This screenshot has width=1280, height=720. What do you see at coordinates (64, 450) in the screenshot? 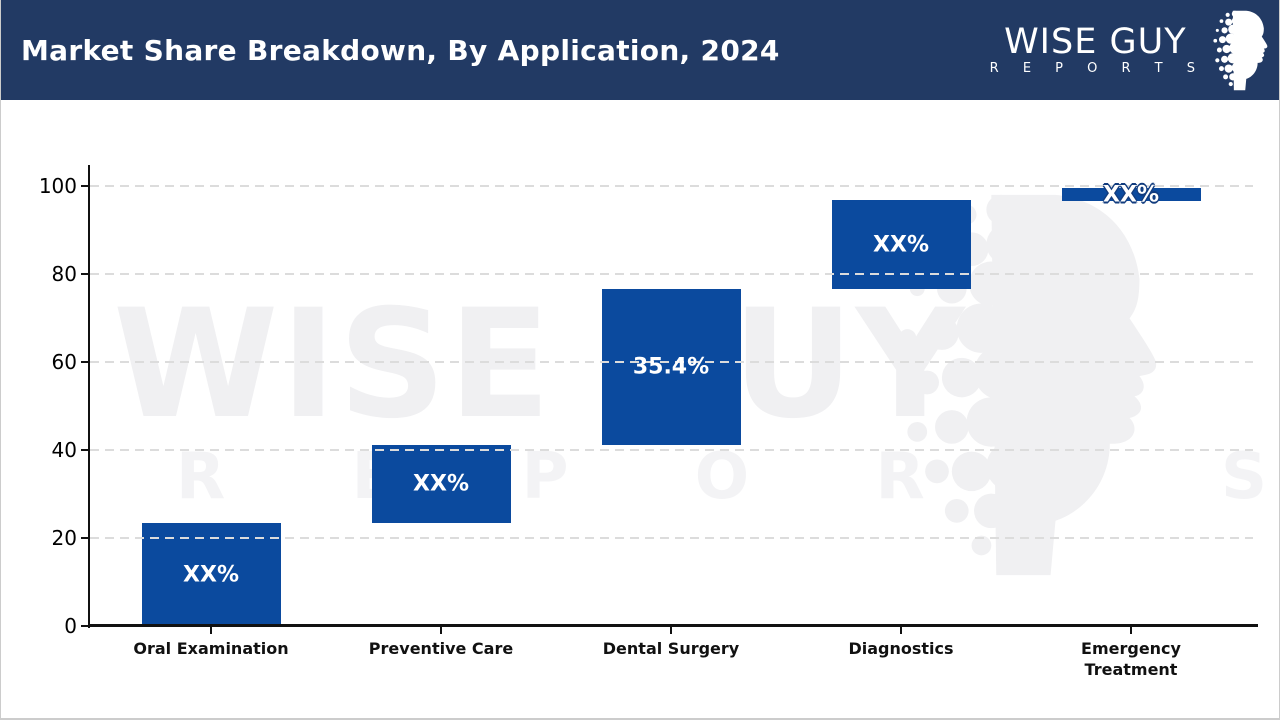
I see `y-tick-label: 40` at bounding box center [64, 450].